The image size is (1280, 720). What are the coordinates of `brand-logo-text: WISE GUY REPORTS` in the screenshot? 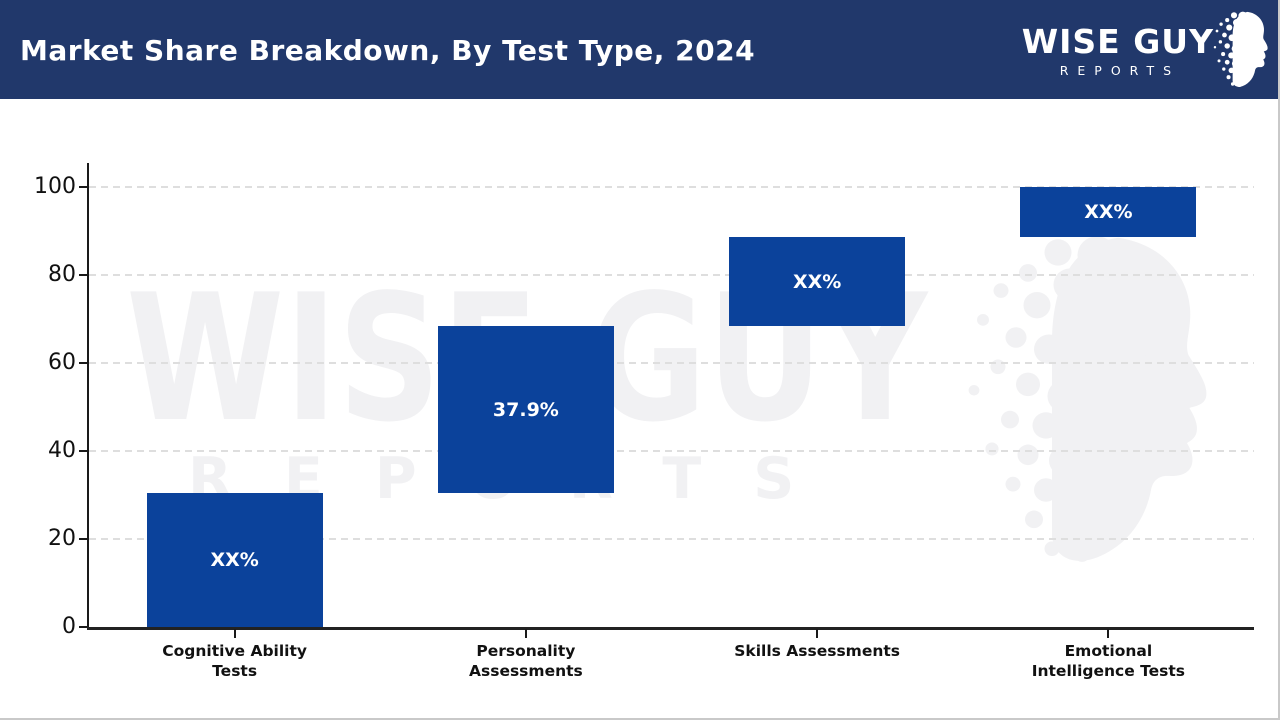 It's located at (1118, 50).